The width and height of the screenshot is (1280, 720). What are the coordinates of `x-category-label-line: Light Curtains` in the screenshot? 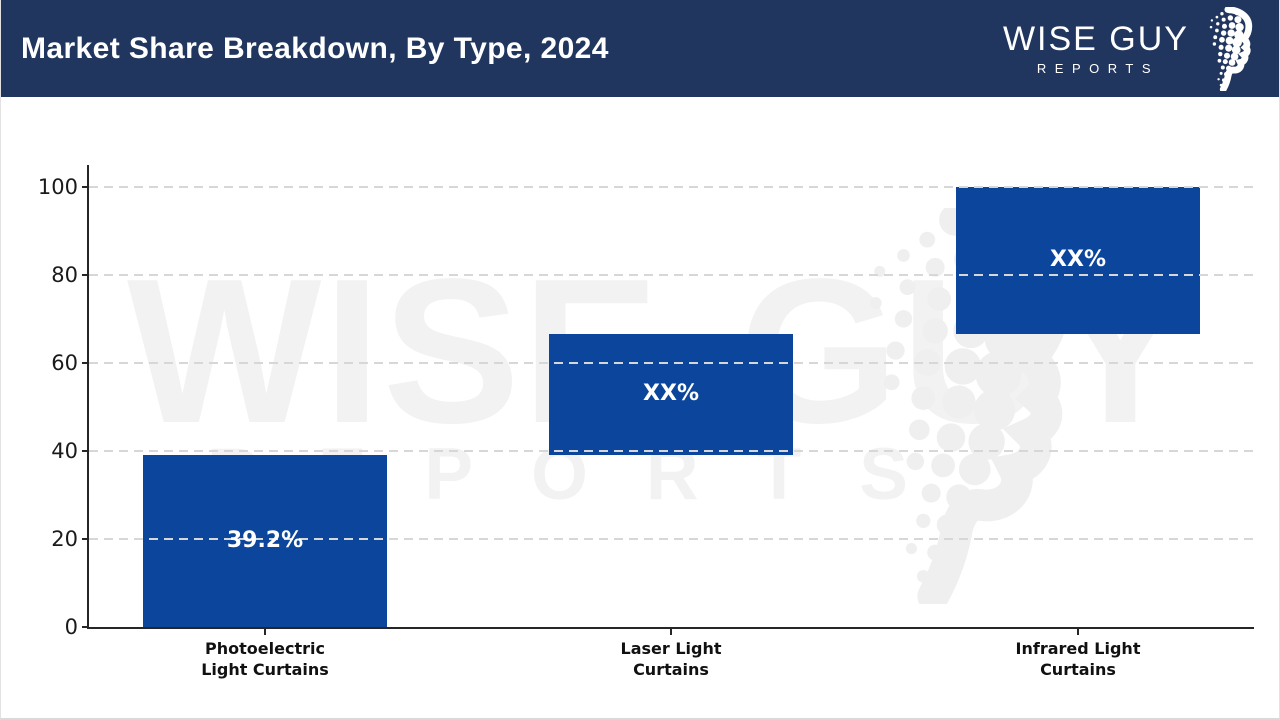 It's located at (265, 669).